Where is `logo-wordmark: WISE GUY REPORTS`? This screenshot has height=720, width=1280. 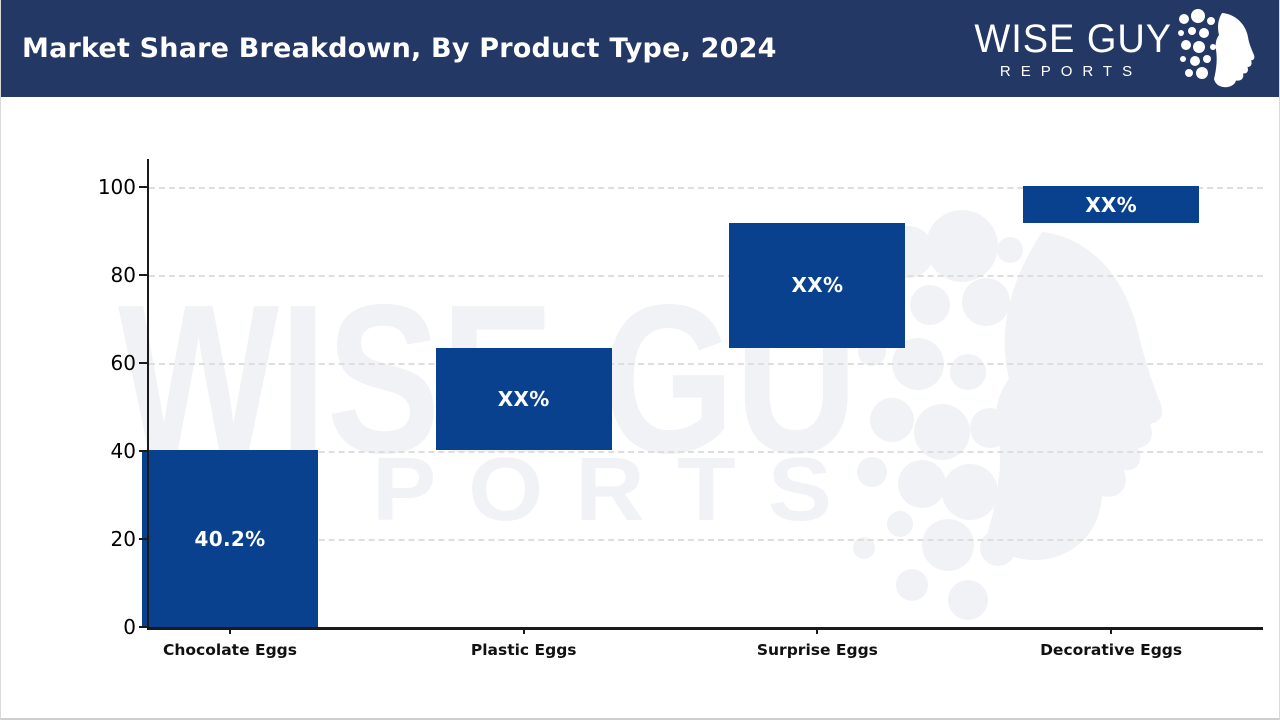 logo-wordmark: WISE GUY REPORTS is located at coordinates (1068, 49).